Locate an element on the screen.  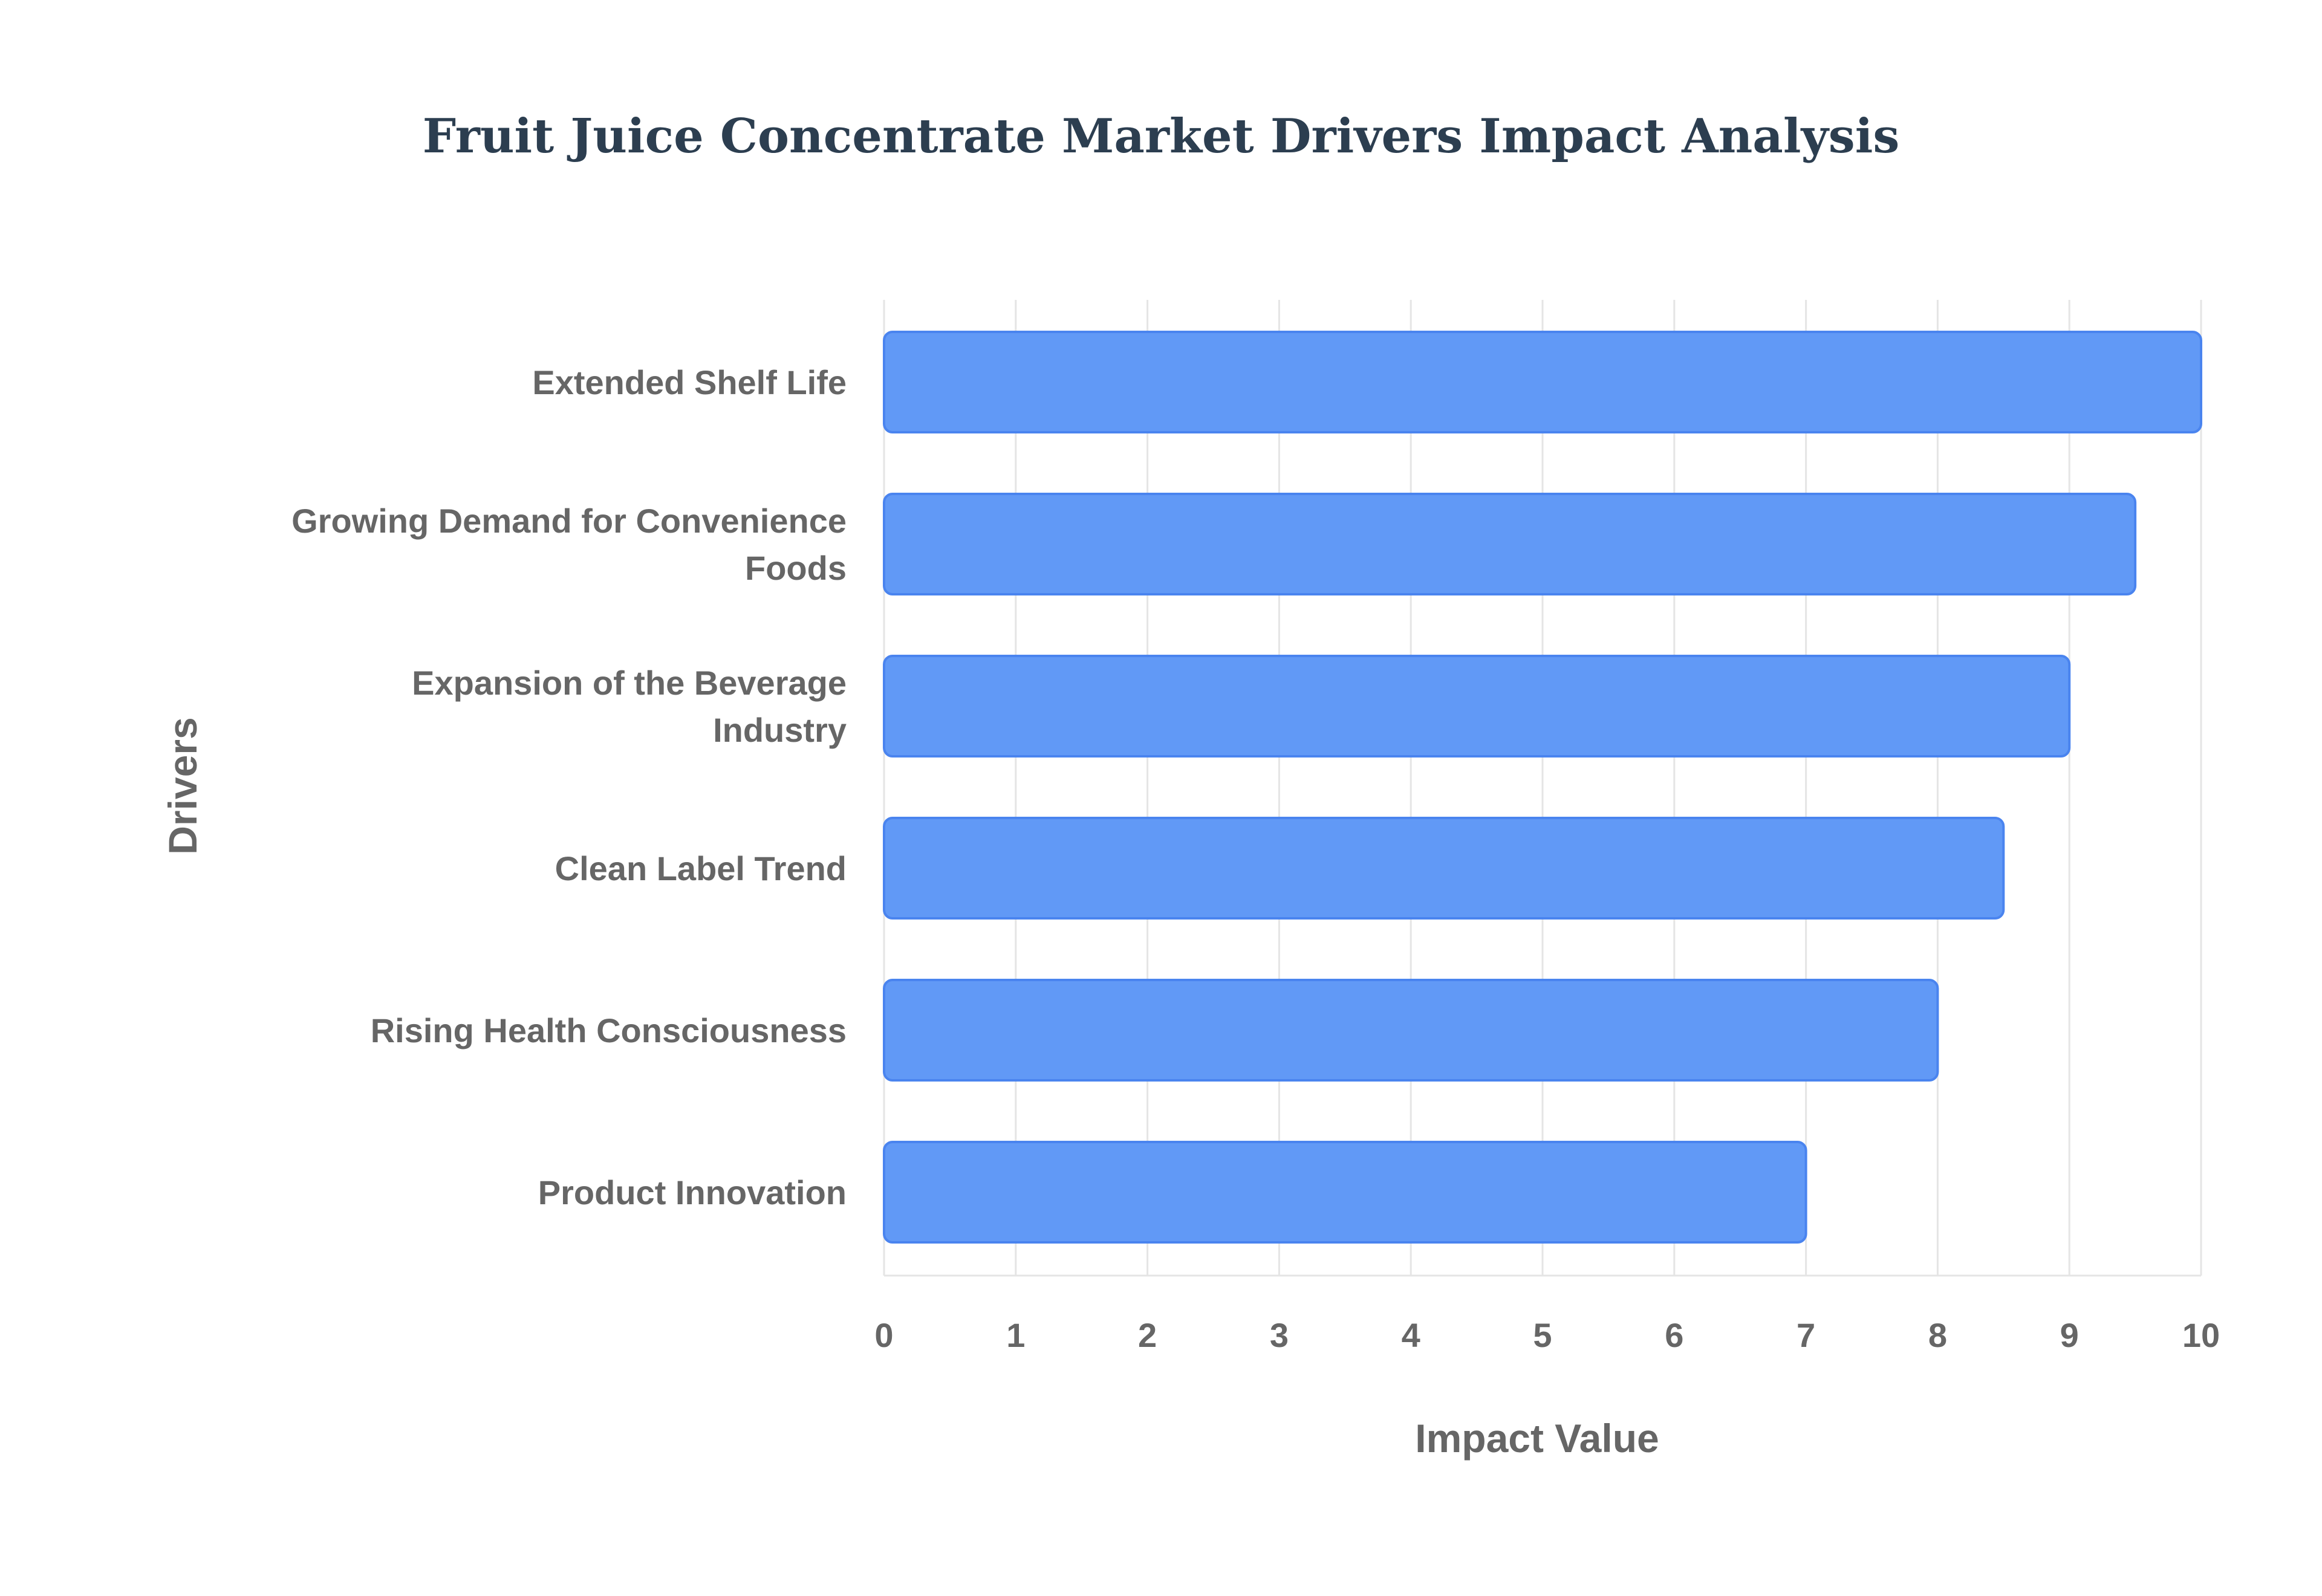
category-label-line: Extended Shelf Life is located at coordinates (689, 382).